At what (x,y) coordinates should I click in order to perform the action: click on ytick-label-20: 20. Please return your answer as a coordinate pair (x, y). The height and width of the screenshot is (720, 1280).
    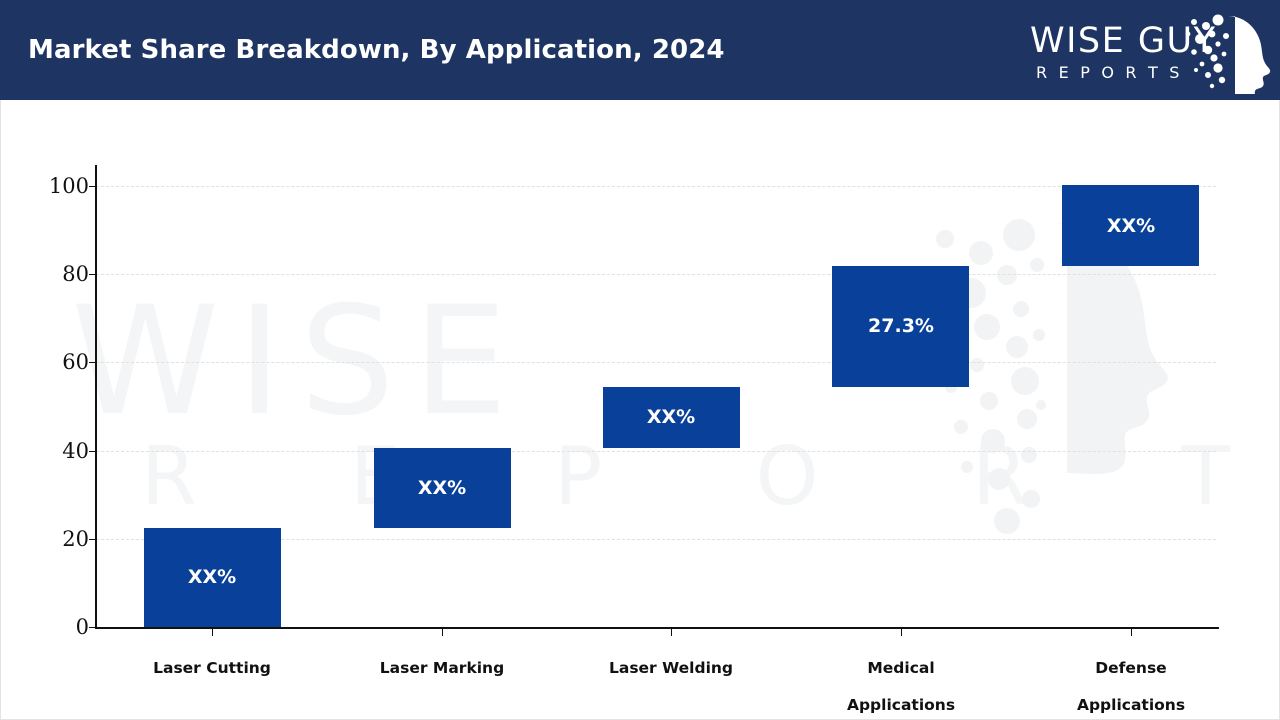
    Looking at the image, I should click on (75, 539).